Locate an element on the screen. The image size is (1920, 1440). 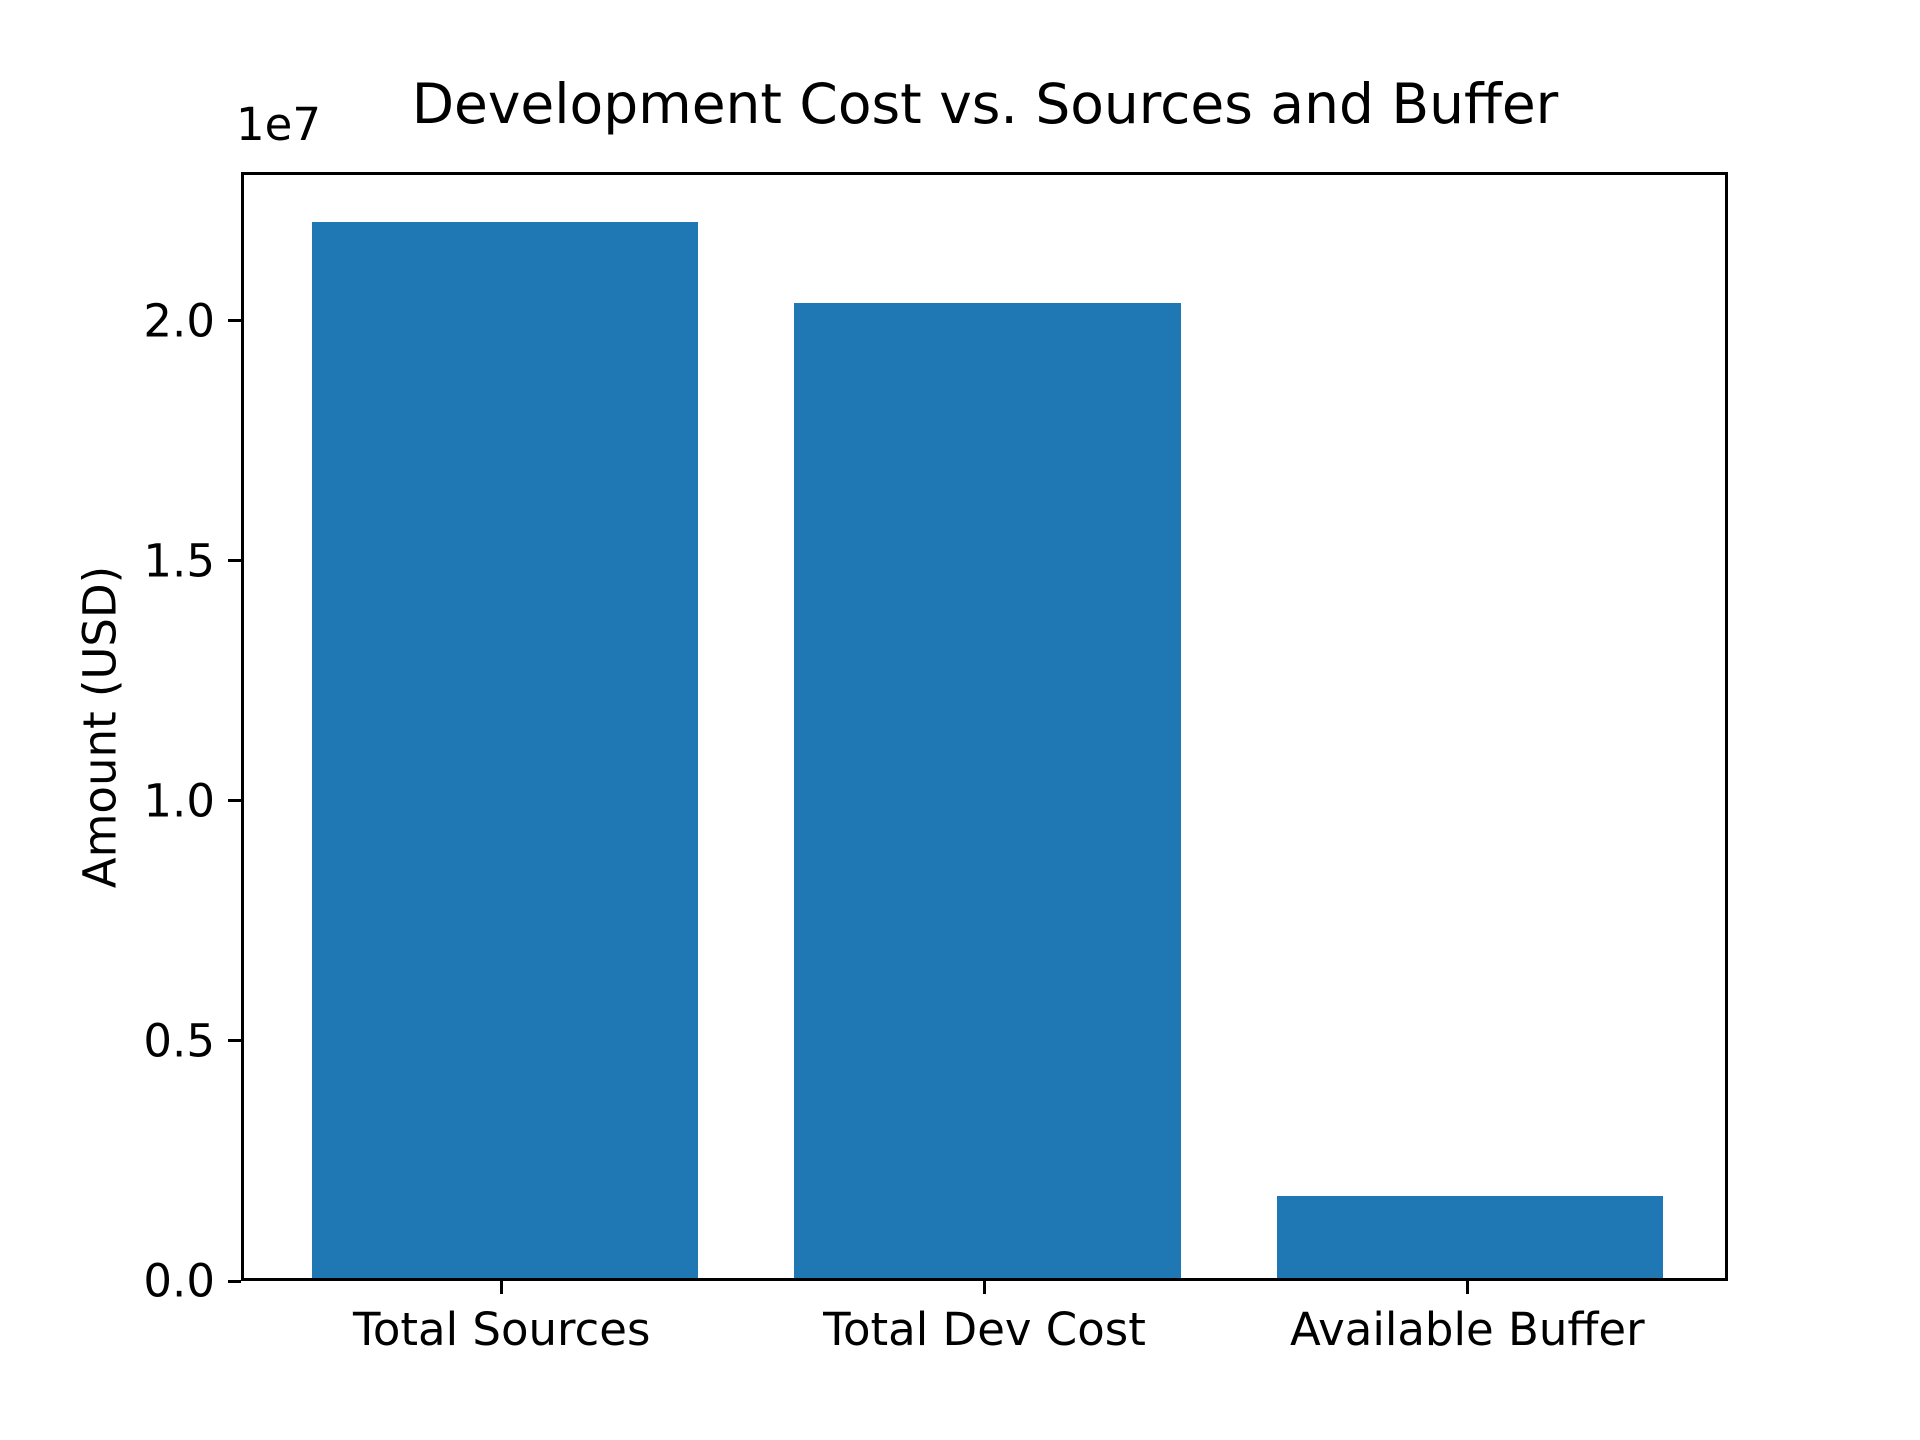
bar-total-sources is located at coordinates (504, 749).